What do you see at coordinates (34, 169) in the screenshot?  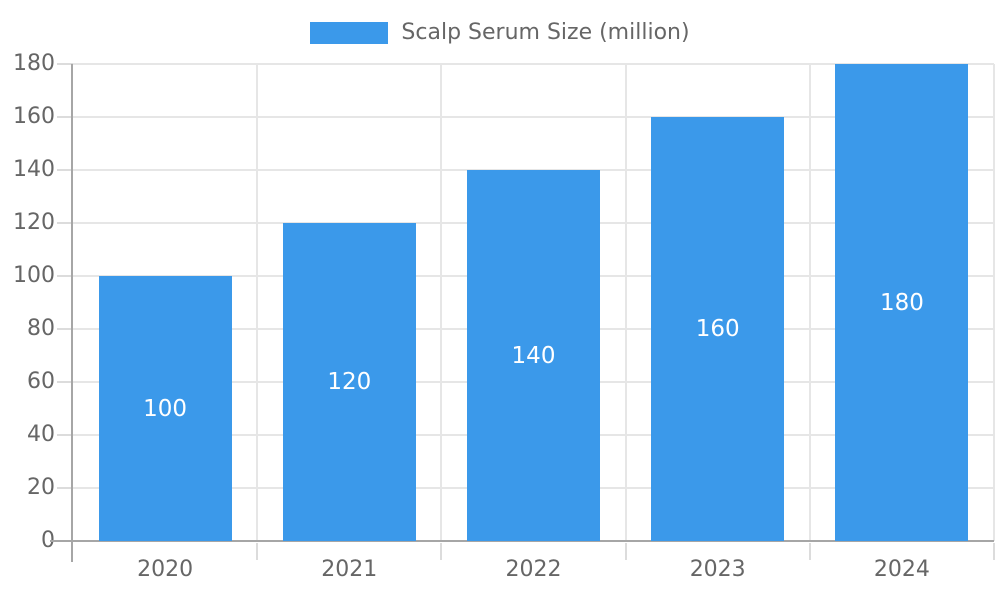 I see `y-tick-label: 140` at bounding box center [34, 169].